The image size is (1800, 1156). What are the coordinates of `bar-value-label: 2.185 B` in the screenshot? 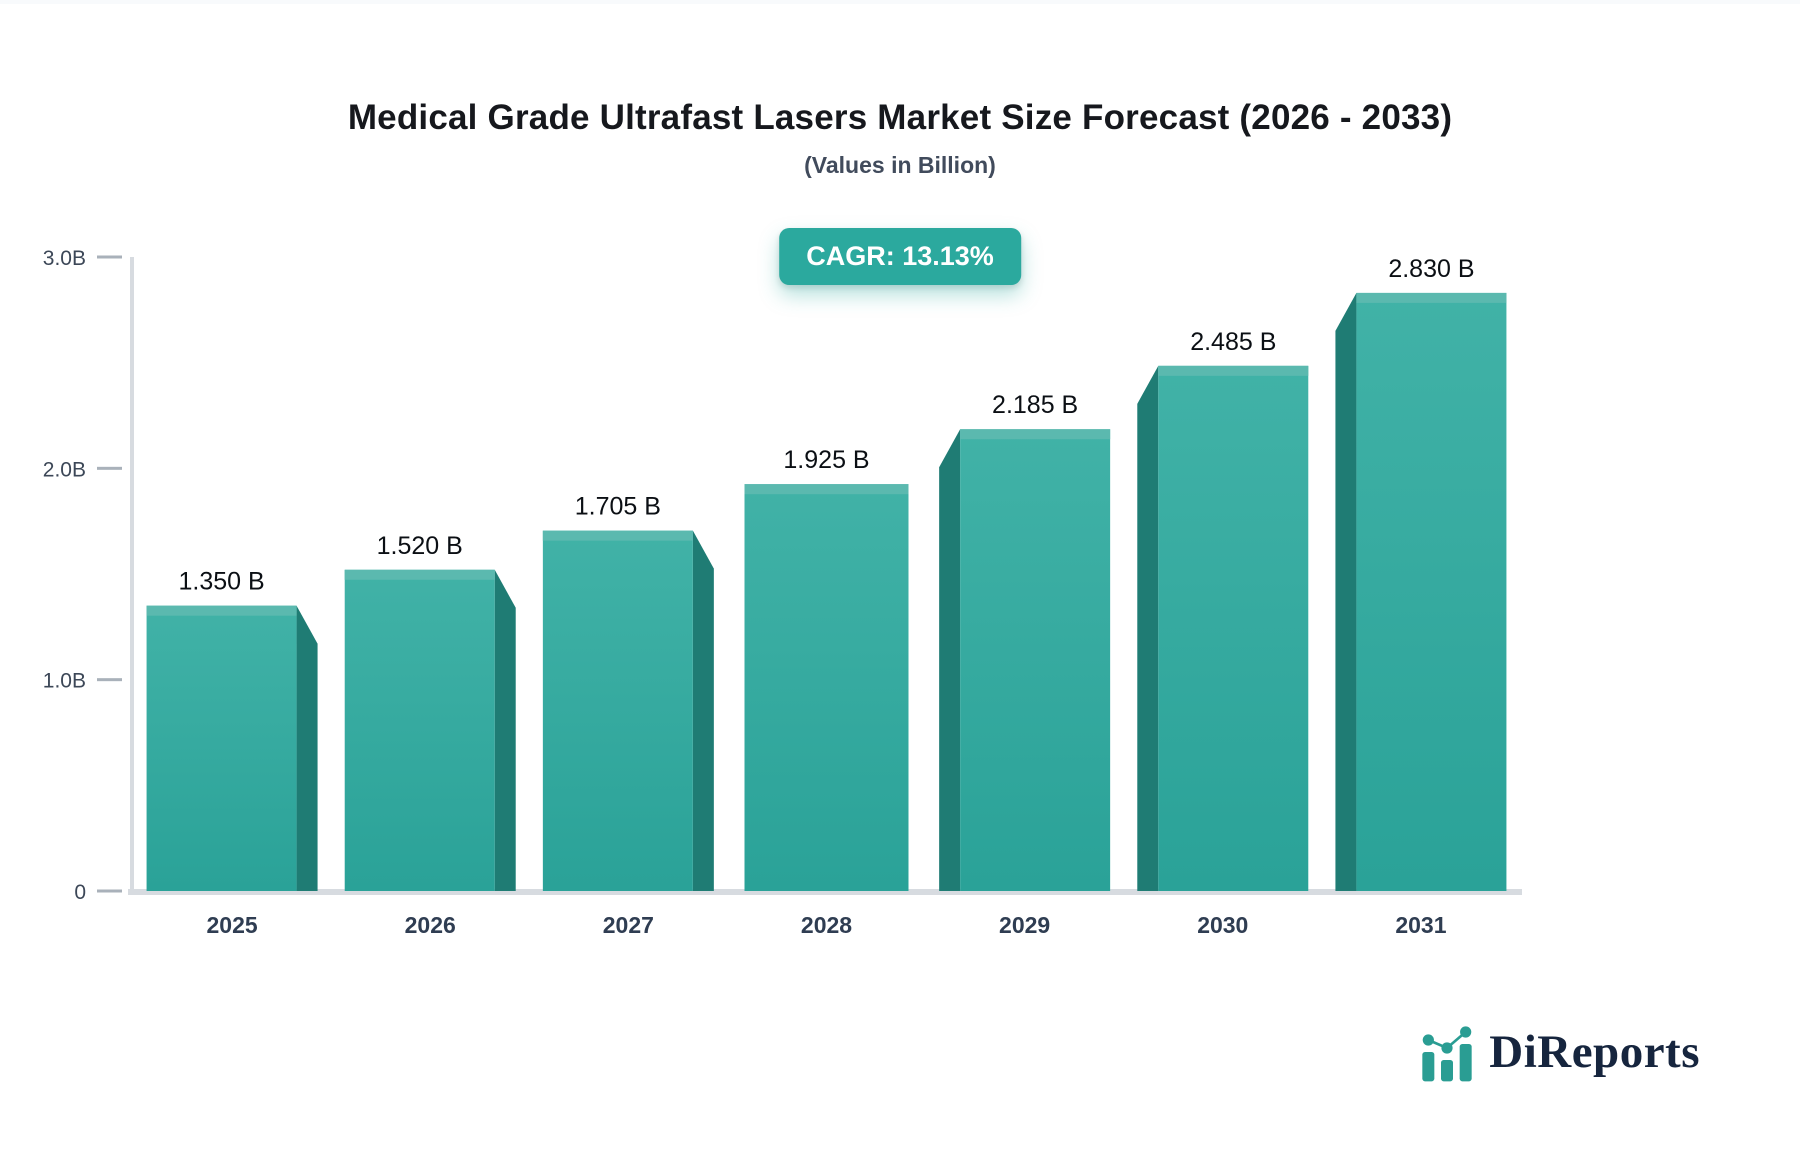 It's located at (1035, 405).